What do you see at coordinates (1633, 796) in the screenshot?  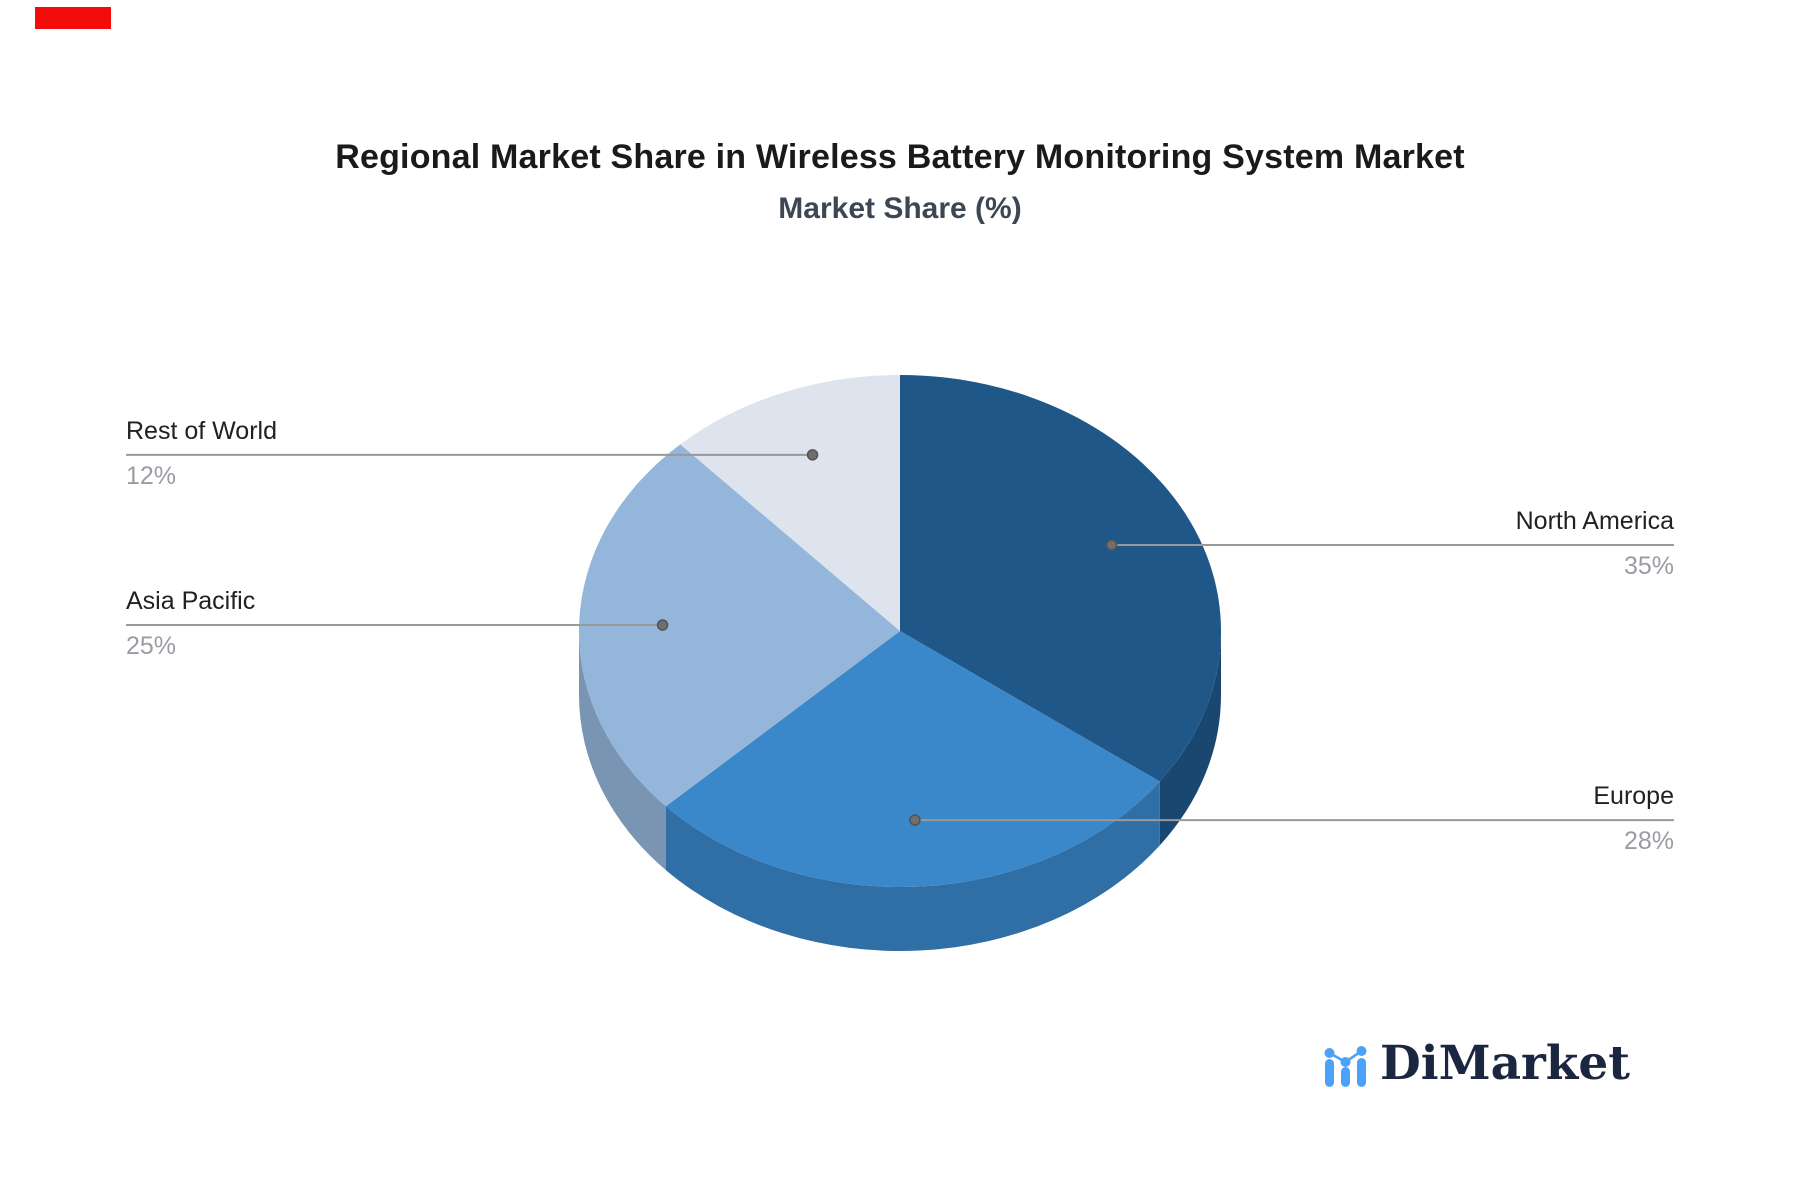 I see `slice-label-europe: Europe` at bounding box center [1633, 796].